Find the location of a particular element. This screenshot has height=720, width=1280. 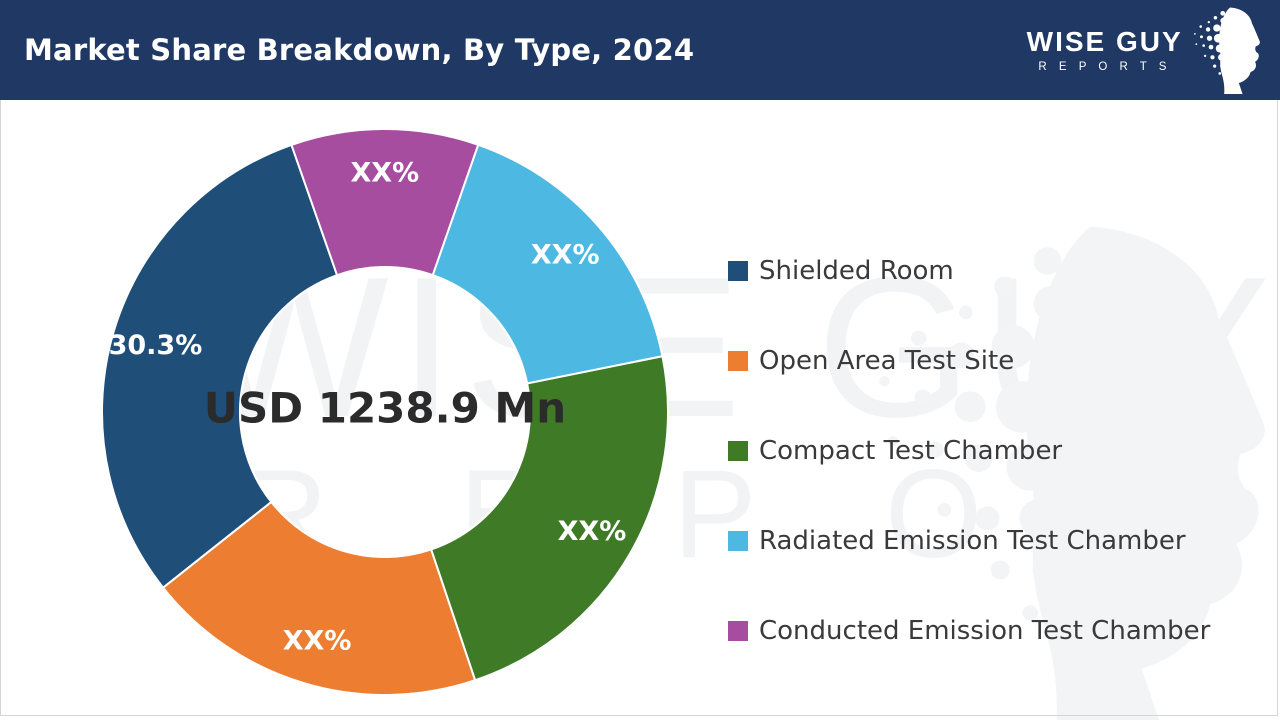

donut-segment-conducted-emission-test-chamber is located at coordinates (385, 202).